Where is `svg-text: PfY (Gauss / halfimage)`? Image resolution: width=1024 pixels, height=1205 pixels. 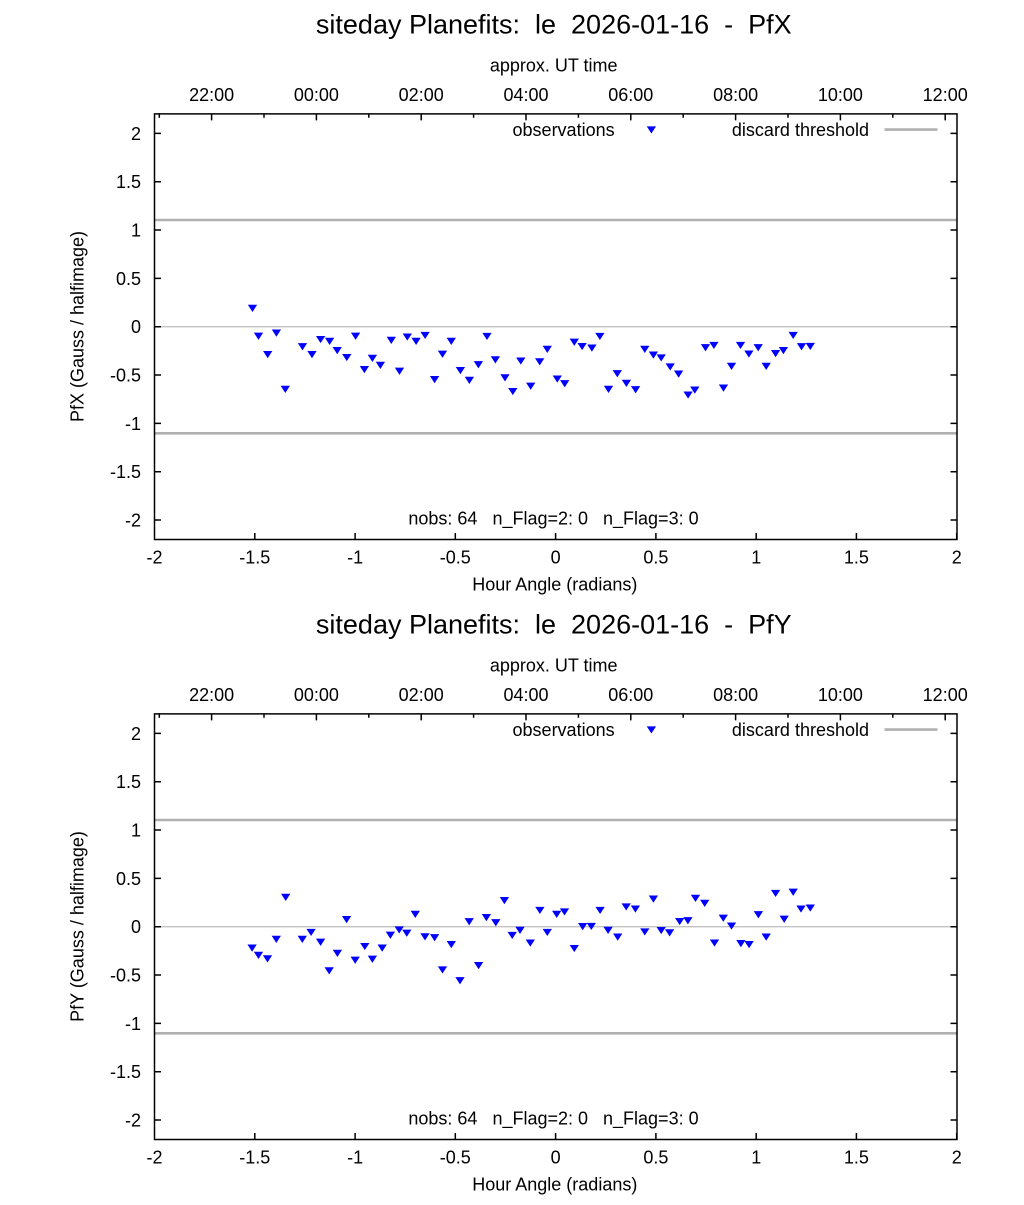 svg-text: PfY (Gauss / halfimage) is located at coordinates (78, 926).